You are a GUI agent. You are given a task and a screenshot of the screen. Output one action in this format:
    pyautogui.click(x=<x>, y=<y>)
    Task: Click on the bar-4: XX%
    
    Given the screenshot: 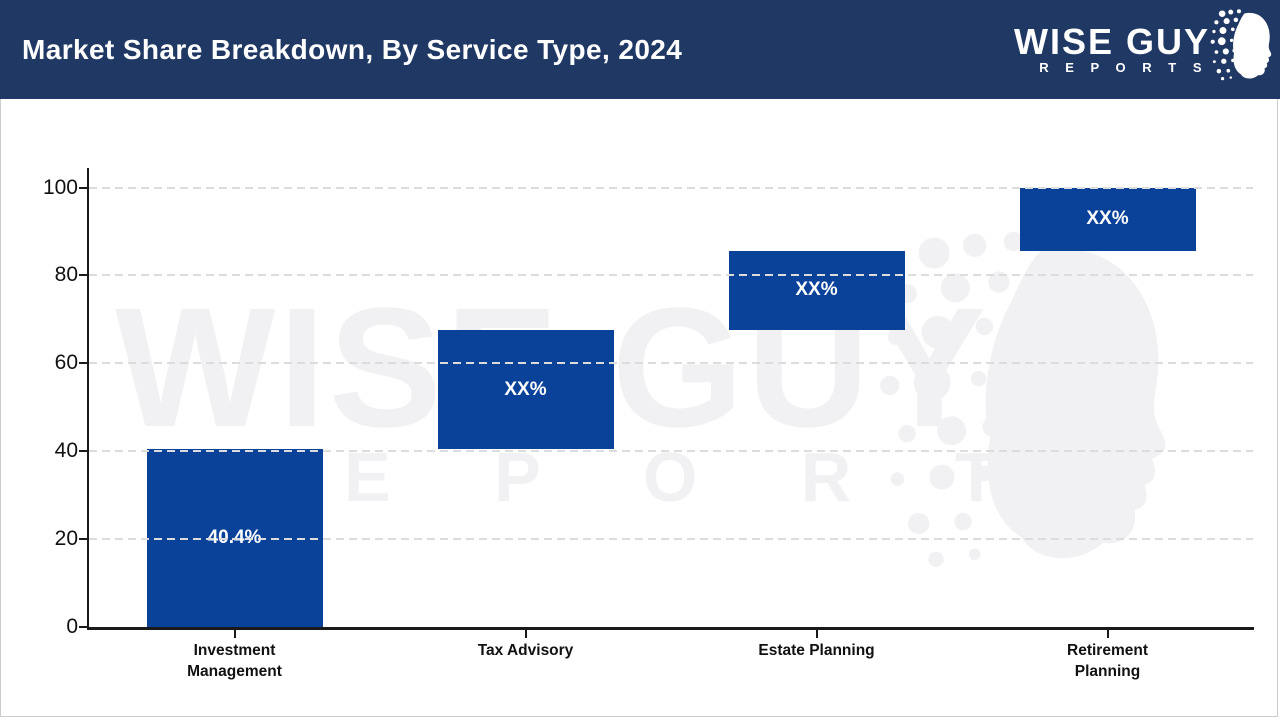 What is the action you would take?
    pyautogui.click(x=1107, y=219)
    